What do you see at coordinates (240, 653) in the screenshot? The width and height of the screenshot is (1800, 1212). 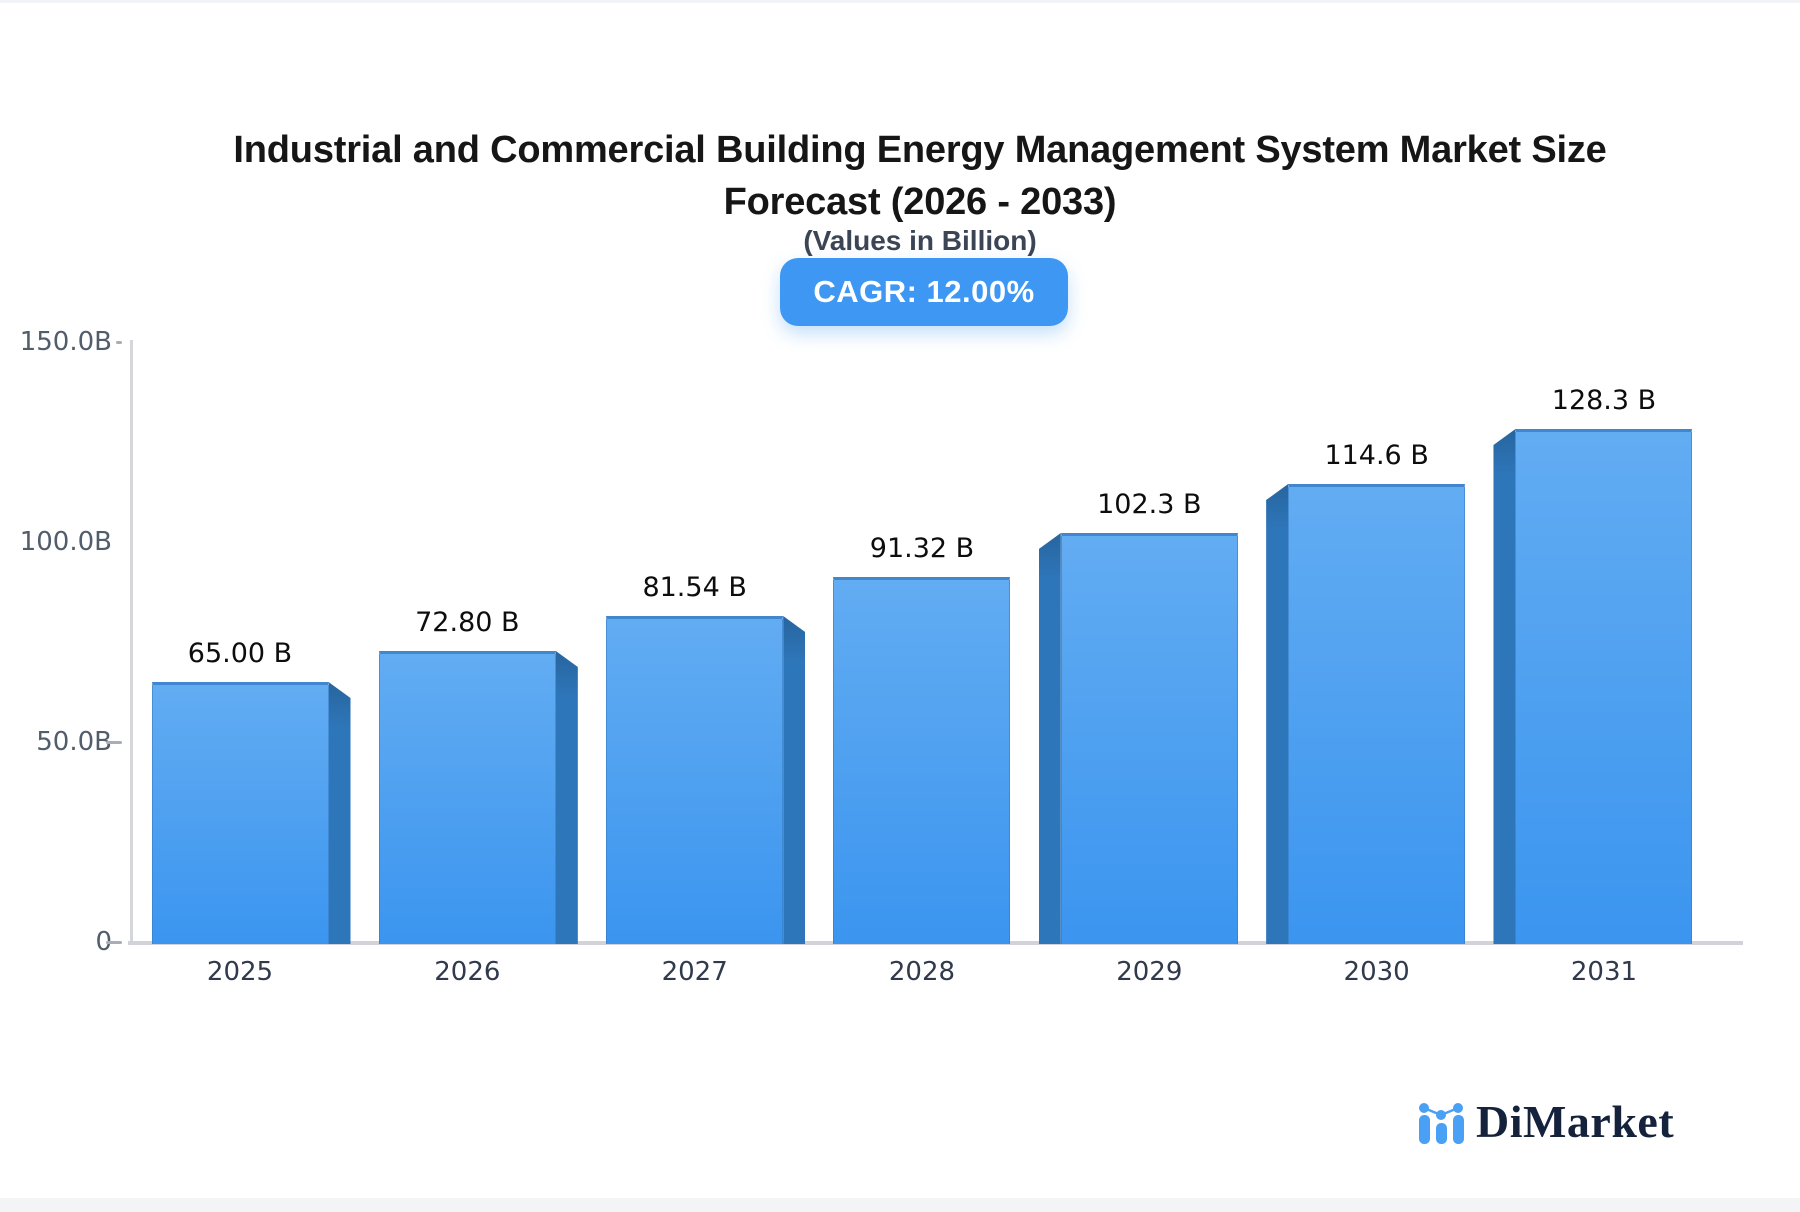 I see `bar-value-label: 65.00 B` at bounding box center [240, 653].